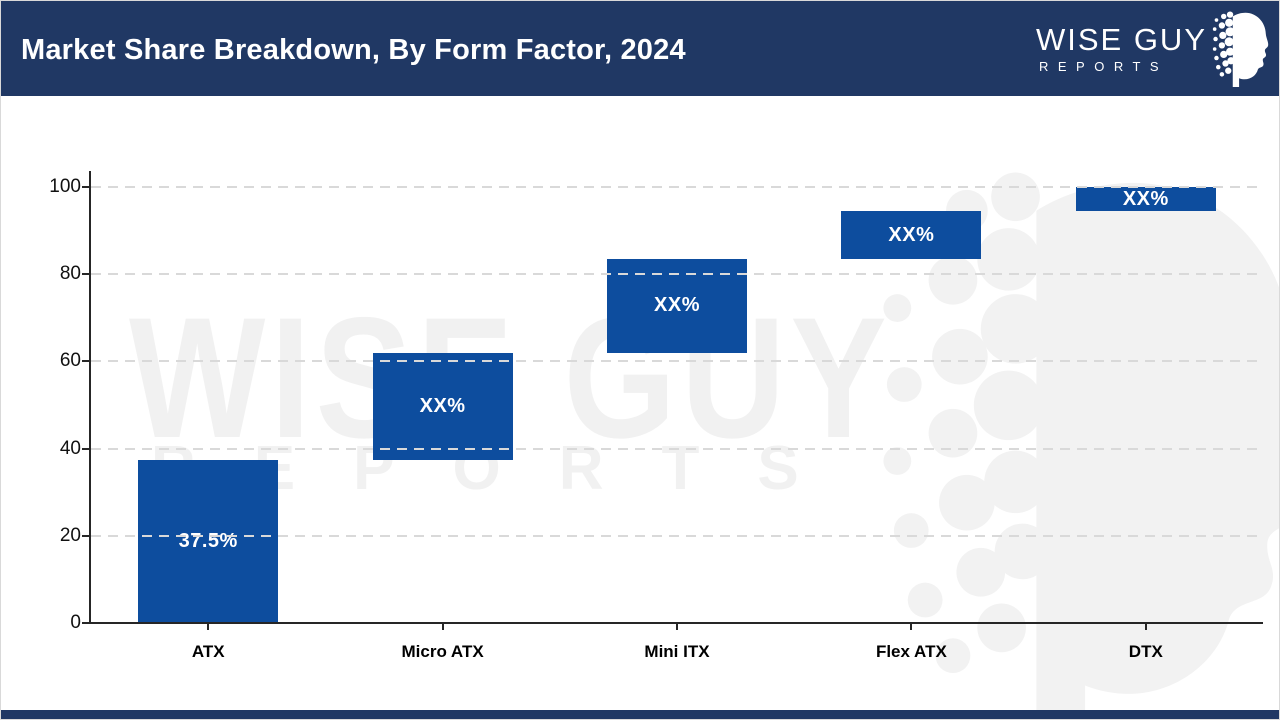 The image size is (1280, 720). Describe the element at coordinates (90, 397) in the screenshot. I see `y-axis-line` at that location.